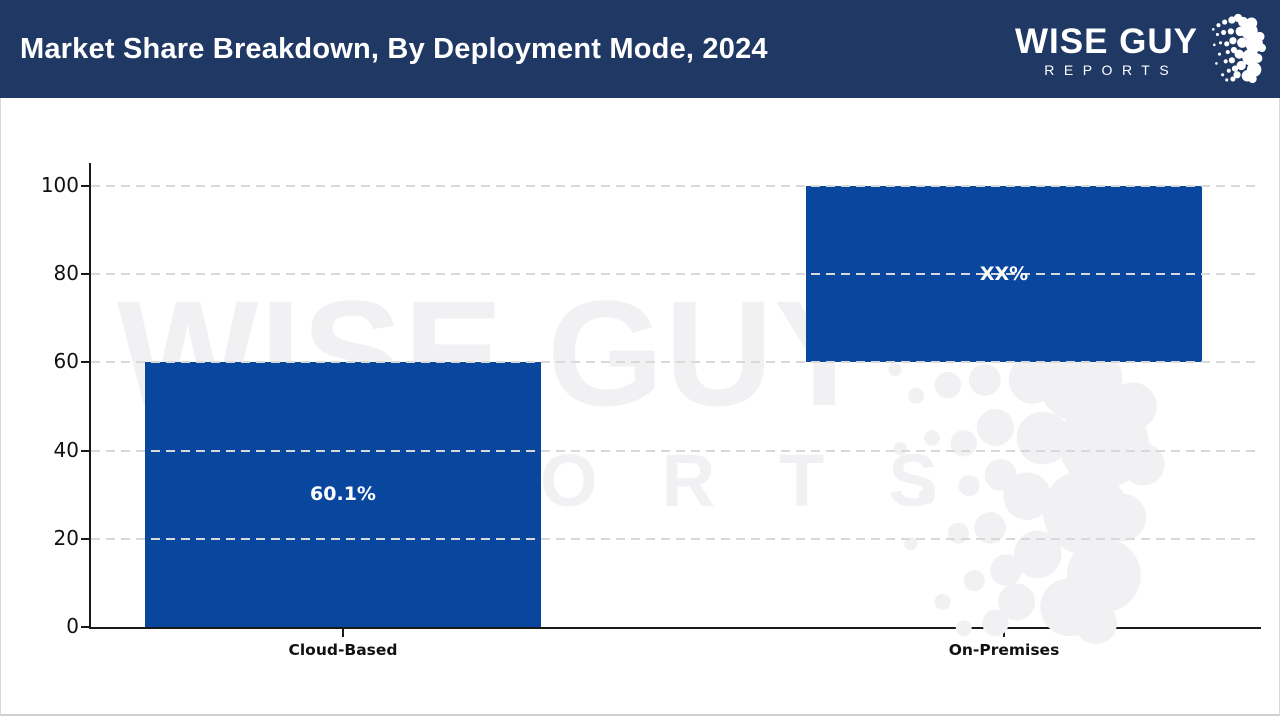 The height and width of the screenshot is (720, 1280). What do you see at coordinates (343, 650) in the screenshot?
I see `x-category-label-cloud-based: Cloud-Based` at bounding box center [343, 650].